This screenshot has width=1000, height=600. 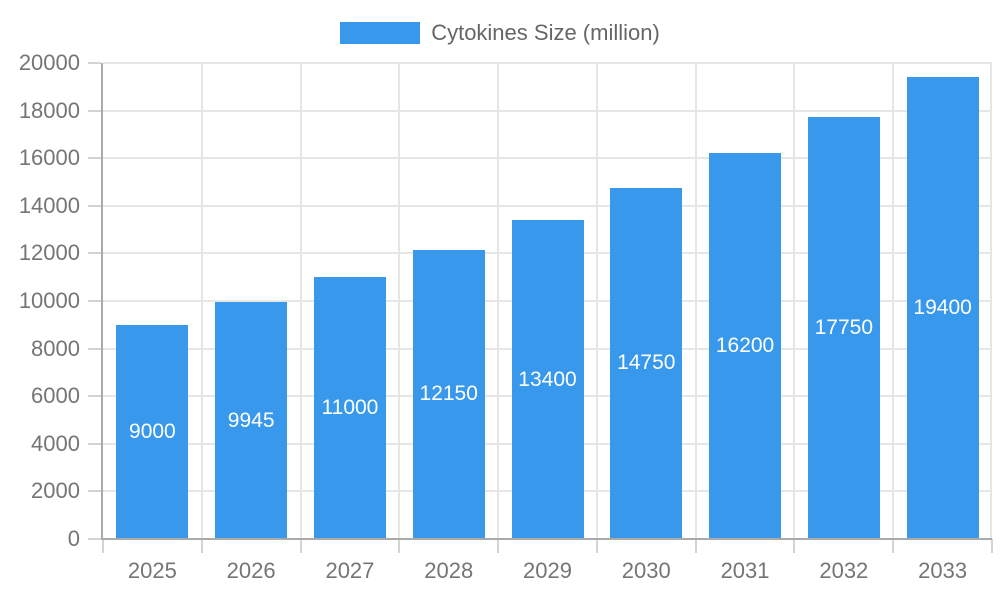 I want to click on y-tick-label: 8000, so click(x=55, y=348).